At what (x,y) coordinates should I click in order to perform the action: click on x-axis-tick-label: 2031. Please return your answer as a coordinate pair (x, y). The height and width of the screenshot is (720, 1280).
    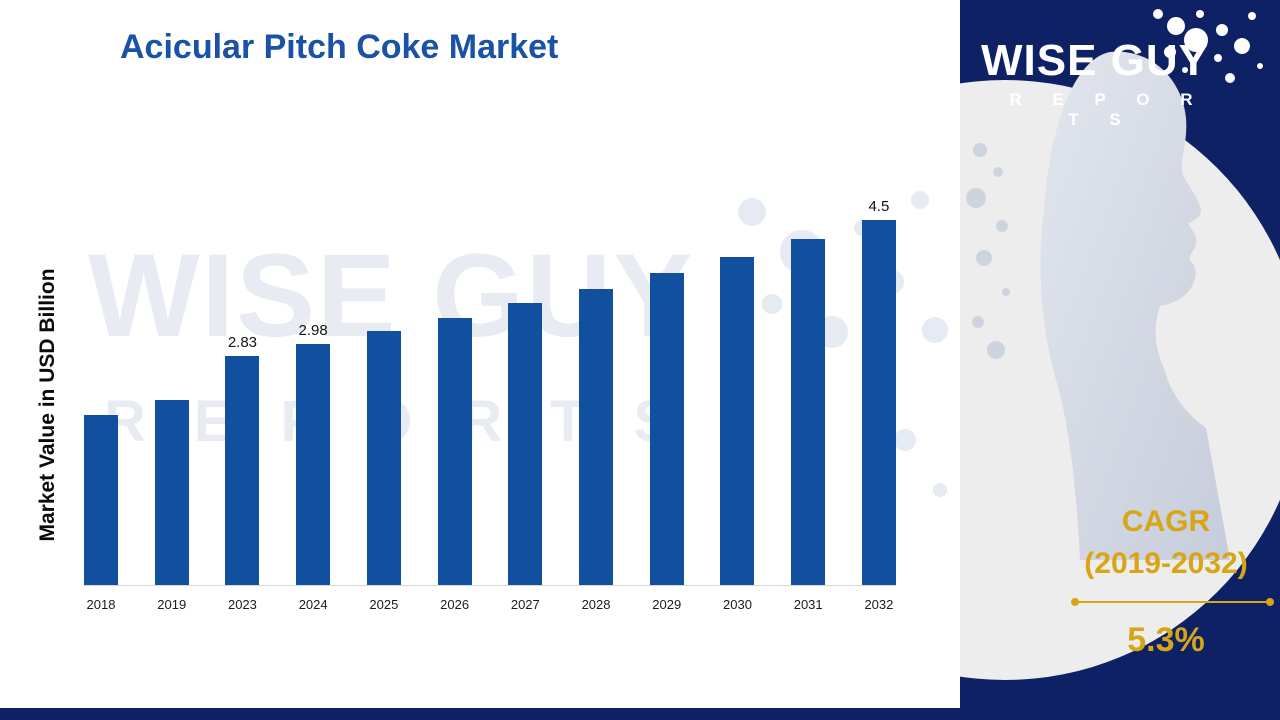
    Looking at the image, I should click on (808, 604).